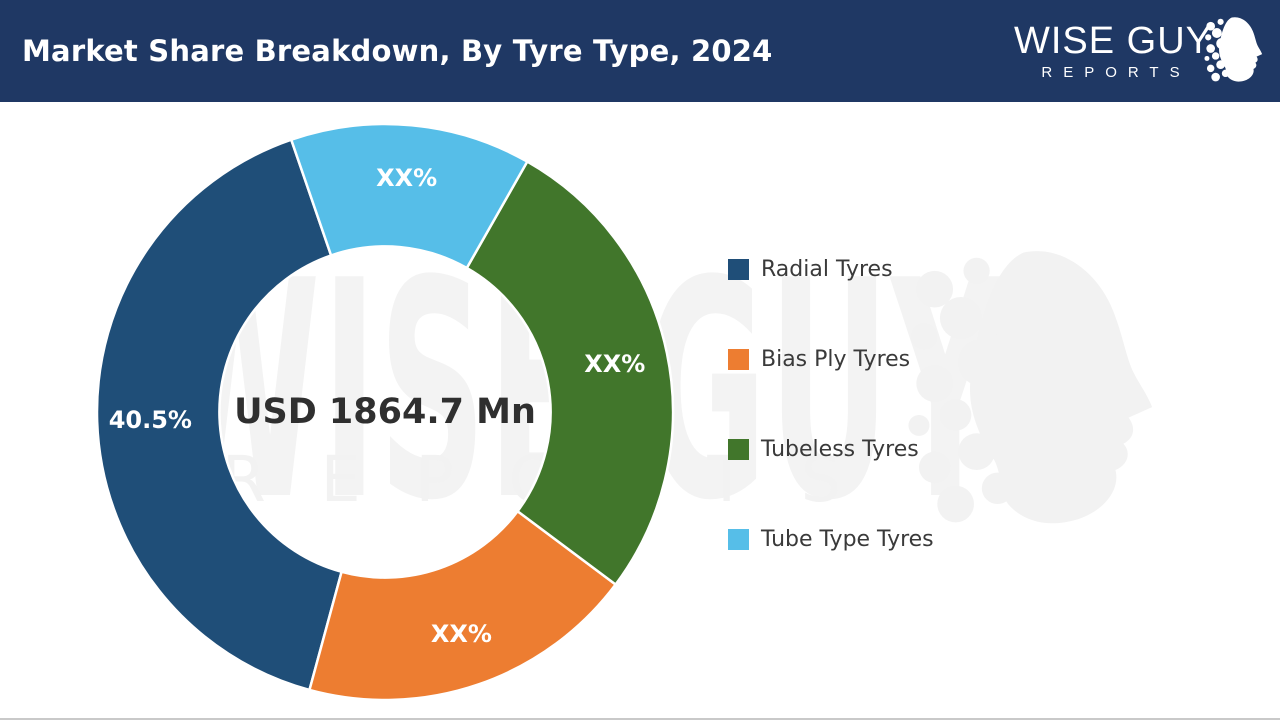  Describe the element at coordinates (840, 449) in the screenshot. I see `legend-label-tubeless-tyres: Tubeless Tyres` at that location.